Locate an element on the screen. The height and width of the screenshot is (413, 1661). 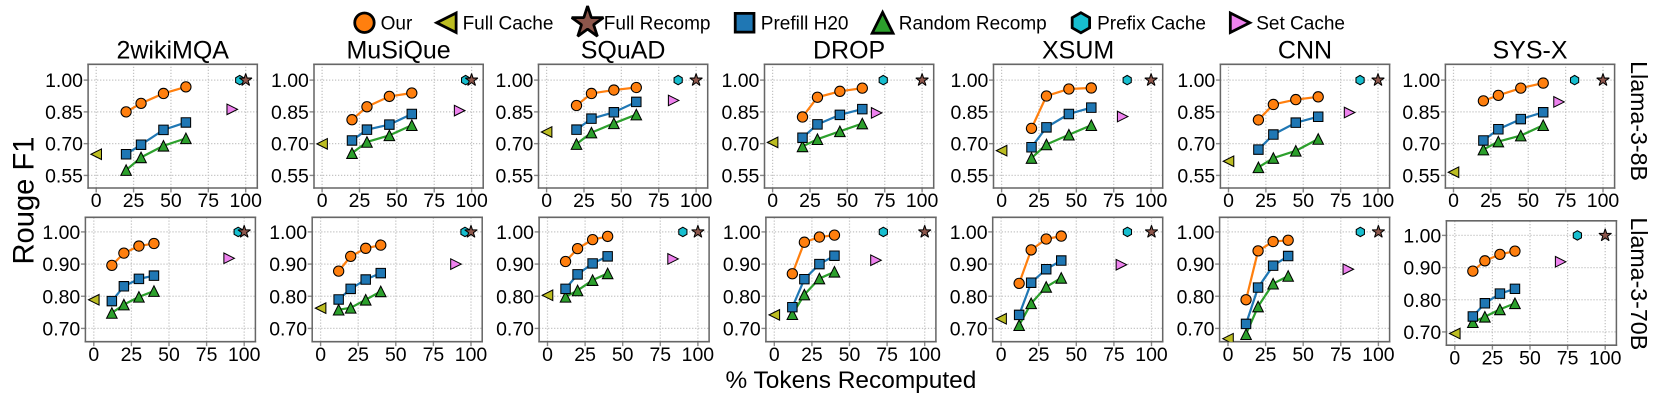
svg-text: SQuAD is located at coordinates (623, 51).